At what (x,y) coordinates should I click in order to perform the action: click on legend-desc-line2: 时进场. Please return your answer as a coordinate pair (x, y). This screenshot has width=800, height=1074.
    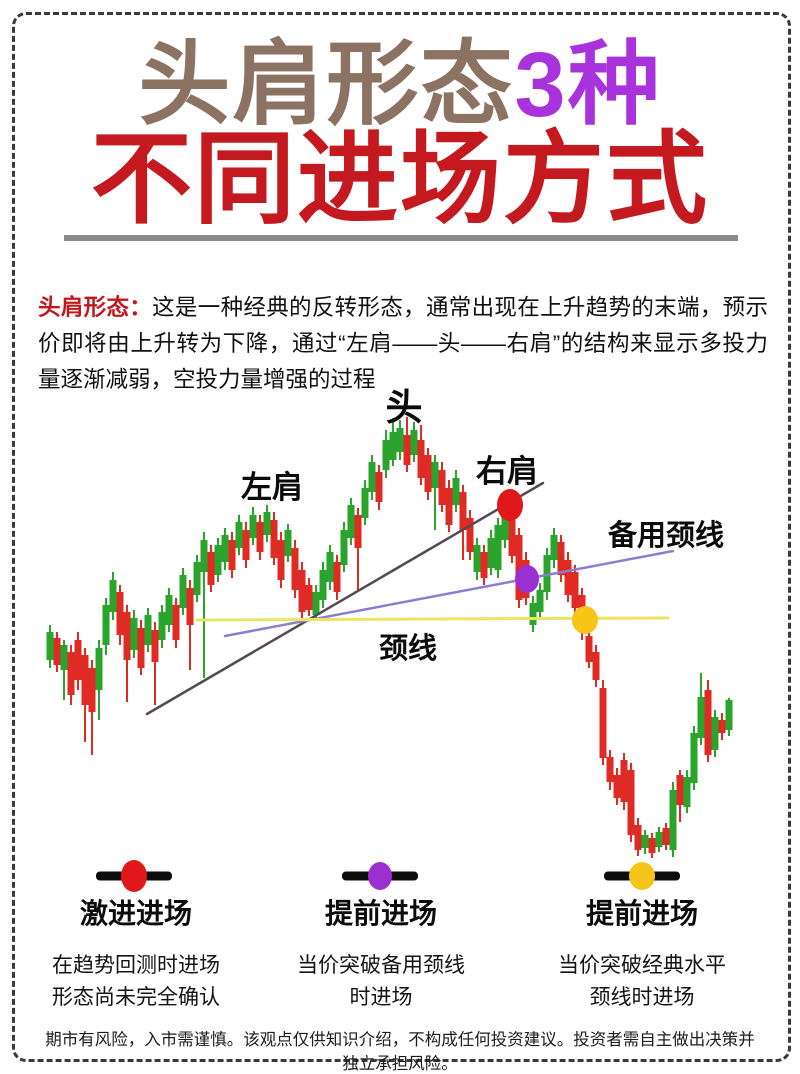
    Looking at the image, I should click on (381, 997).